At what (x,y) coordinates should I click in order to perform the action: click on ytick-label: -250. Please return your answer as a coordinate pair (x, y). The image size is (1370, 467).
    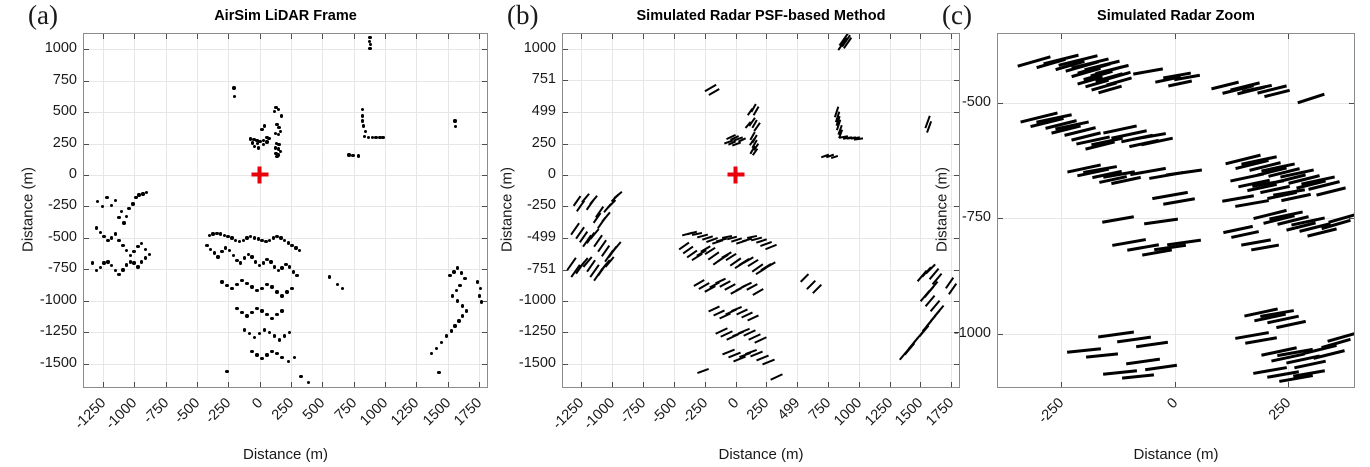
    Looking at the image, I should click on (541, 205).